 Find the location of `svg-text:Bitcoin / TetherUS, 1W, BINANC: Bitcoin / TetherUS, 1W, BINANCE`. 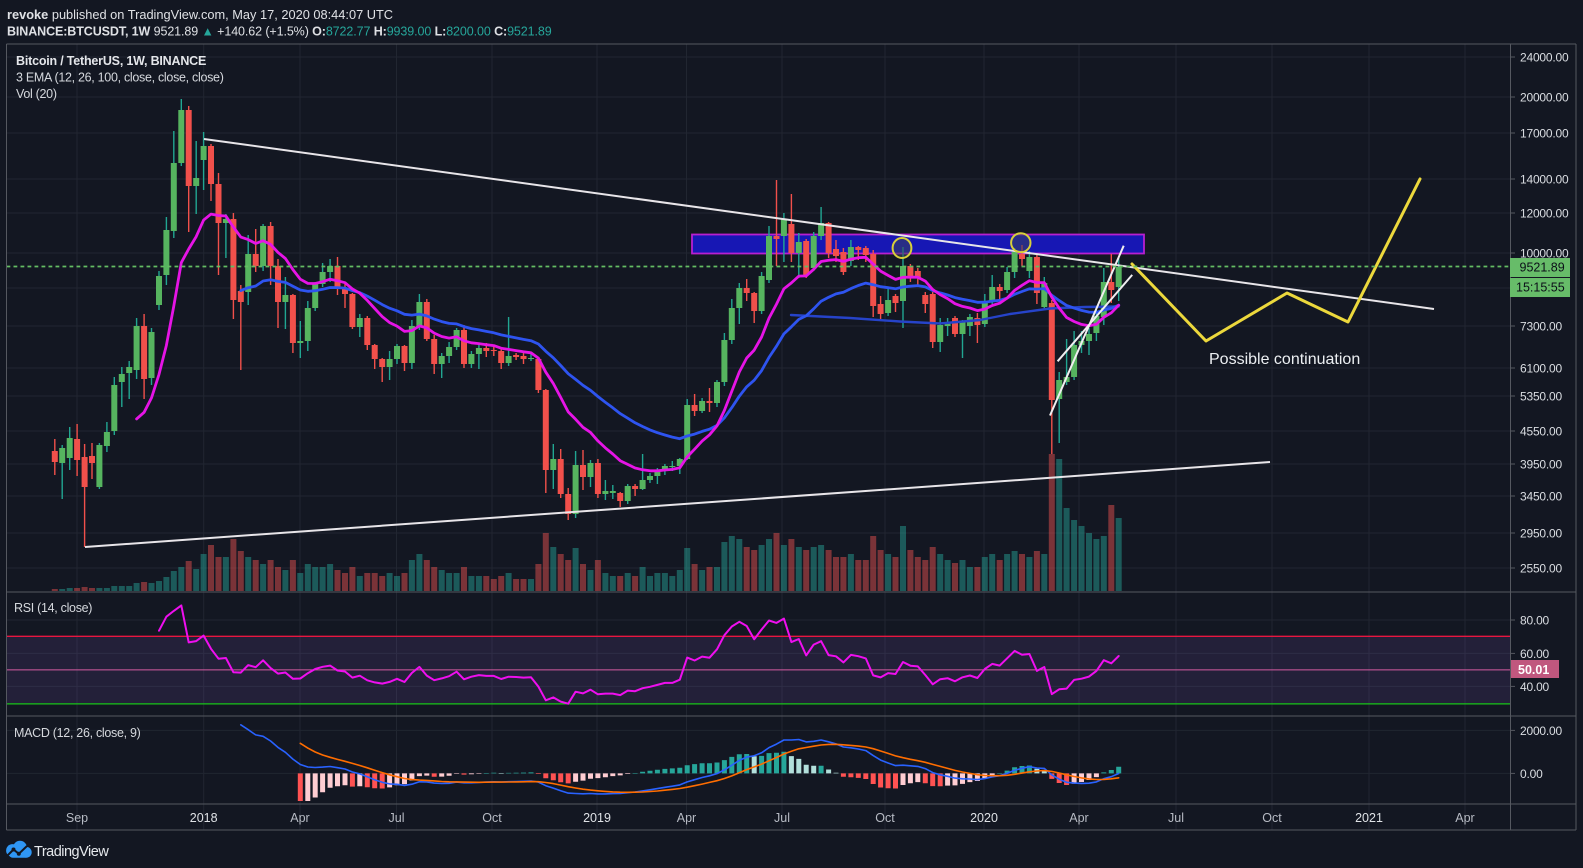

svg-text:Bitcoin / TetherUS, 1W, BINANC: Bitcoin / TetherUS, 1W, BINANCE is located at coordinates (111, 61).